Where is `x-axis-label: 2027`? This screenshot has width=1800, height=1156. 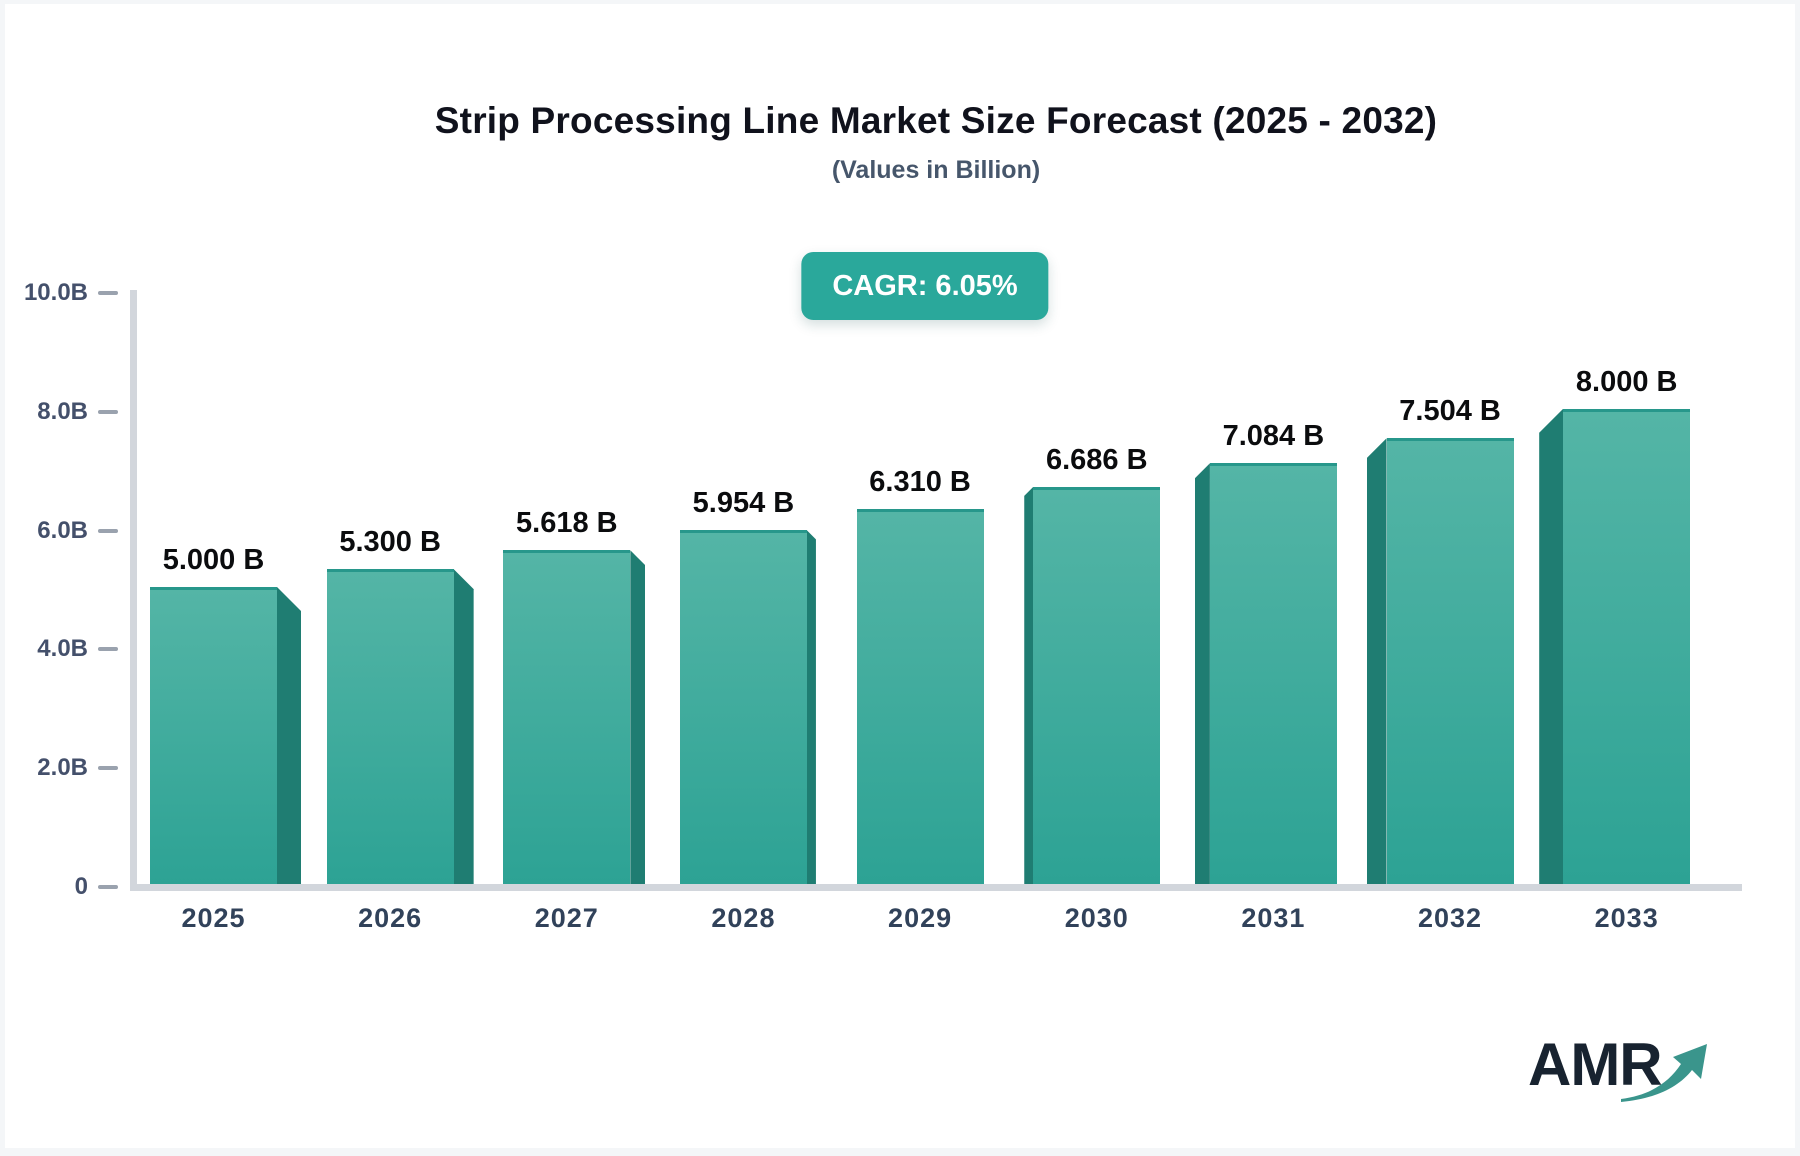
x-axis-label: 2027 is located at coordinates (566, 918).